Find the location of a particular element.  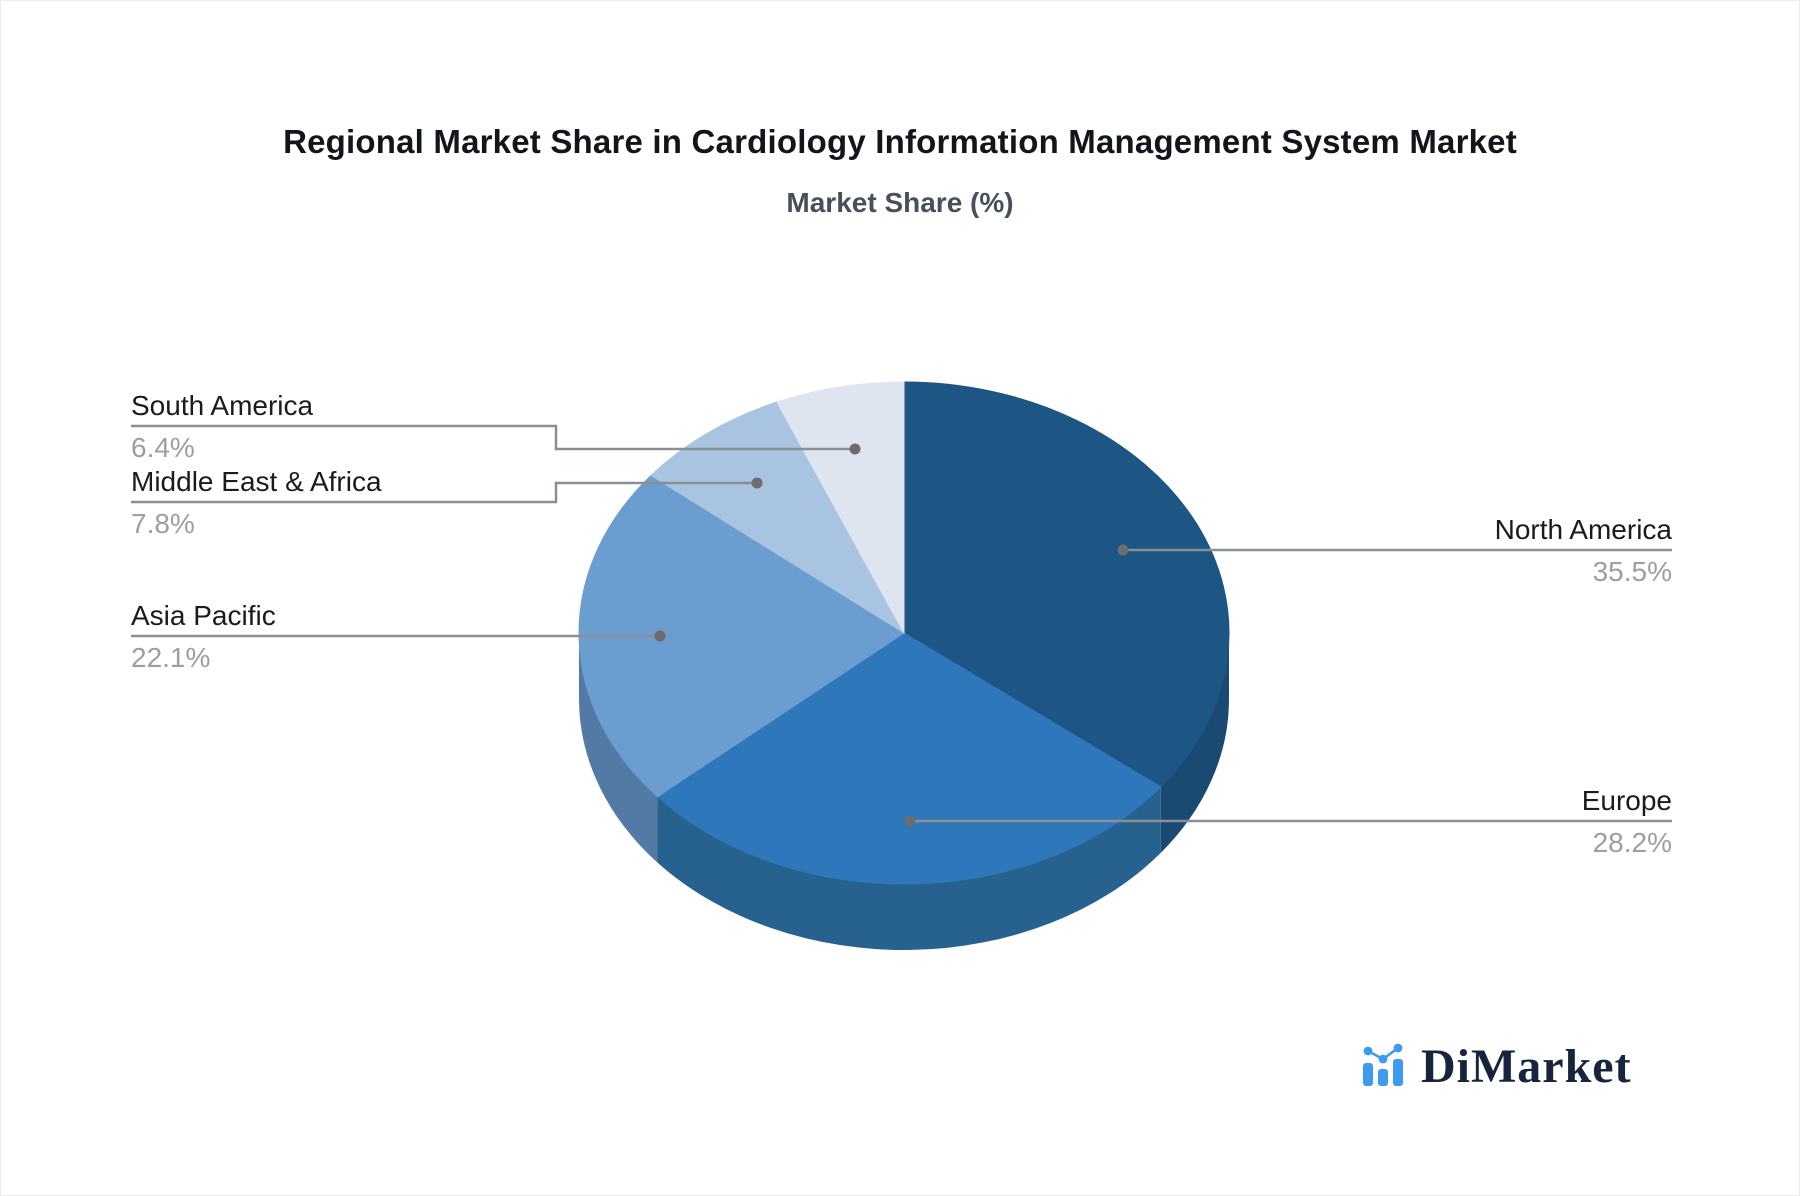

logo: DiMarket is located at coordinates (1495, 1066).